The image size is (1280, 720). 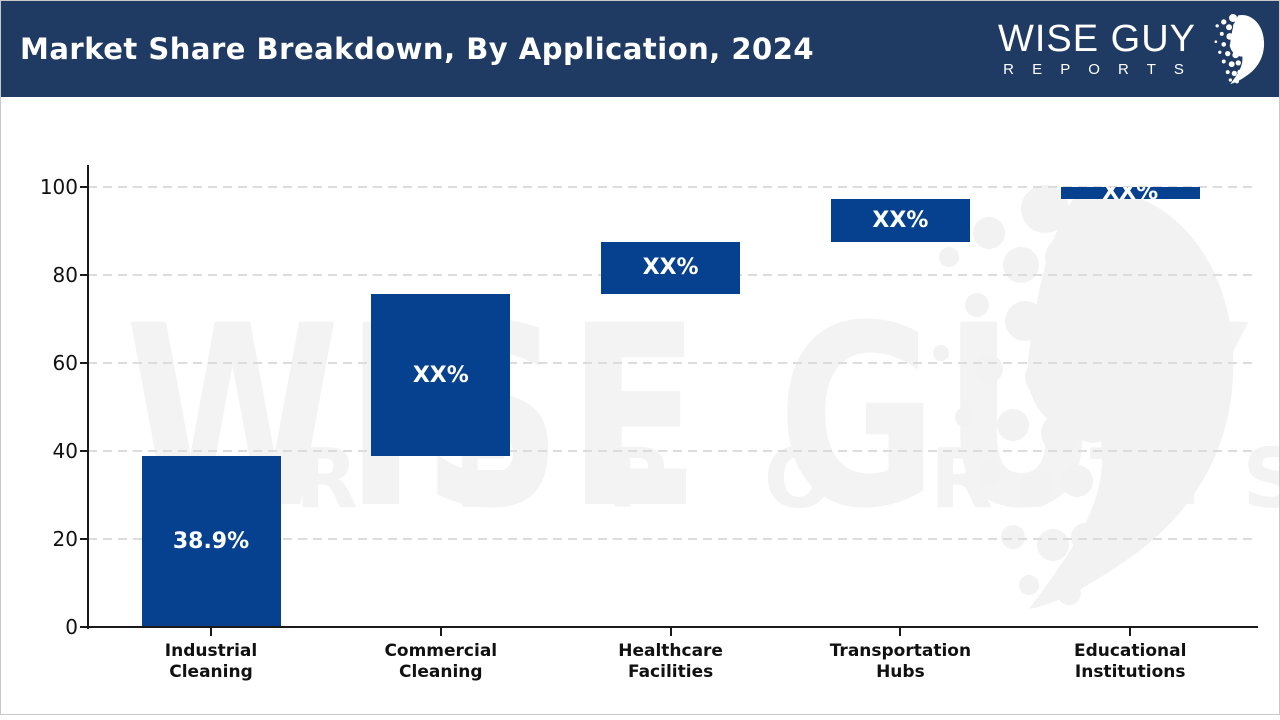 I want to click on y-axis-line, so click(x=88, y=397).